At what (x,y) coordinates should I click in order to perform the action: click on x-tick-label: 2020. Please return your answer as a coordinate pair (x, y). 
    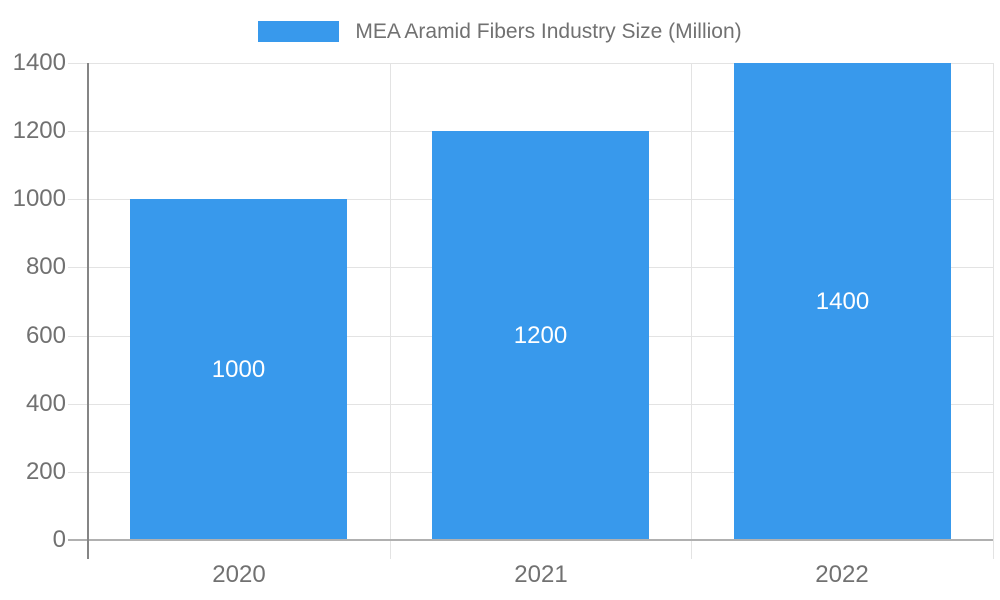
    Looking at the image, I should click on (239, 574).